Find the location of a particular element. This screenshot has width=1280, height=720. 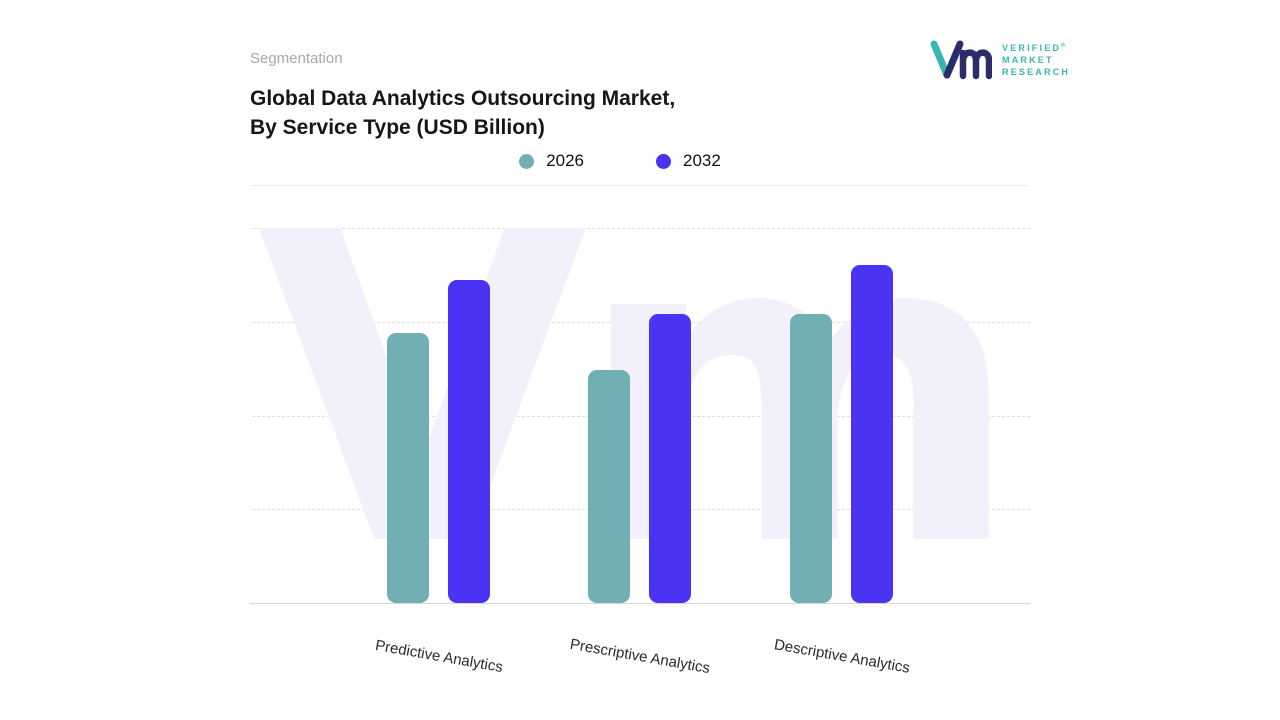

brand-text: VERIFIED® MARKET RESEARCH is located at coordinates (1036, 59).